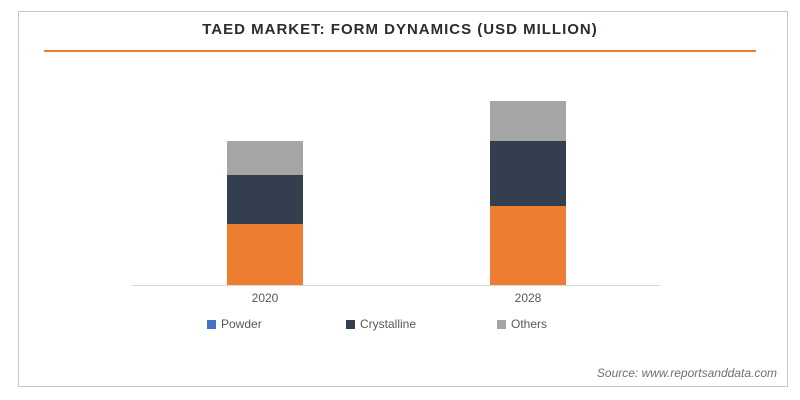  I want to click on legend-swatch-crystalline-icon, so click(350, 324).